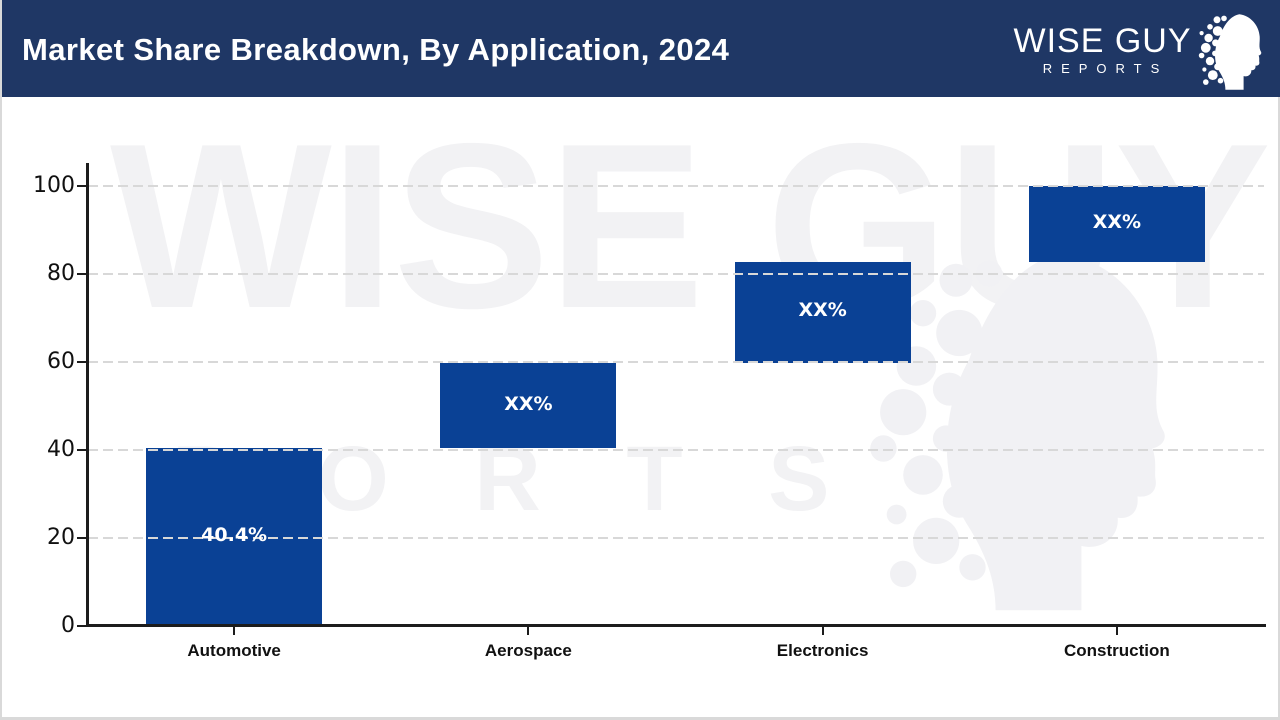  I want to click on x-category-label: Aerospace, so click(528, 650).